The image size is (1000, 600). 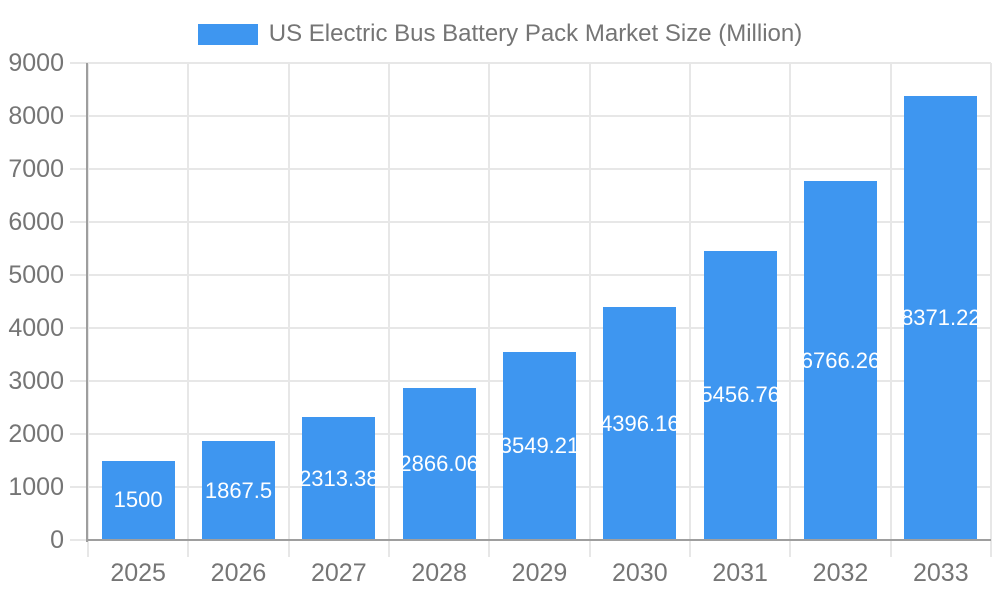 I want to click on x-axis-tick-label: 2026, so click(x=238, y=573).